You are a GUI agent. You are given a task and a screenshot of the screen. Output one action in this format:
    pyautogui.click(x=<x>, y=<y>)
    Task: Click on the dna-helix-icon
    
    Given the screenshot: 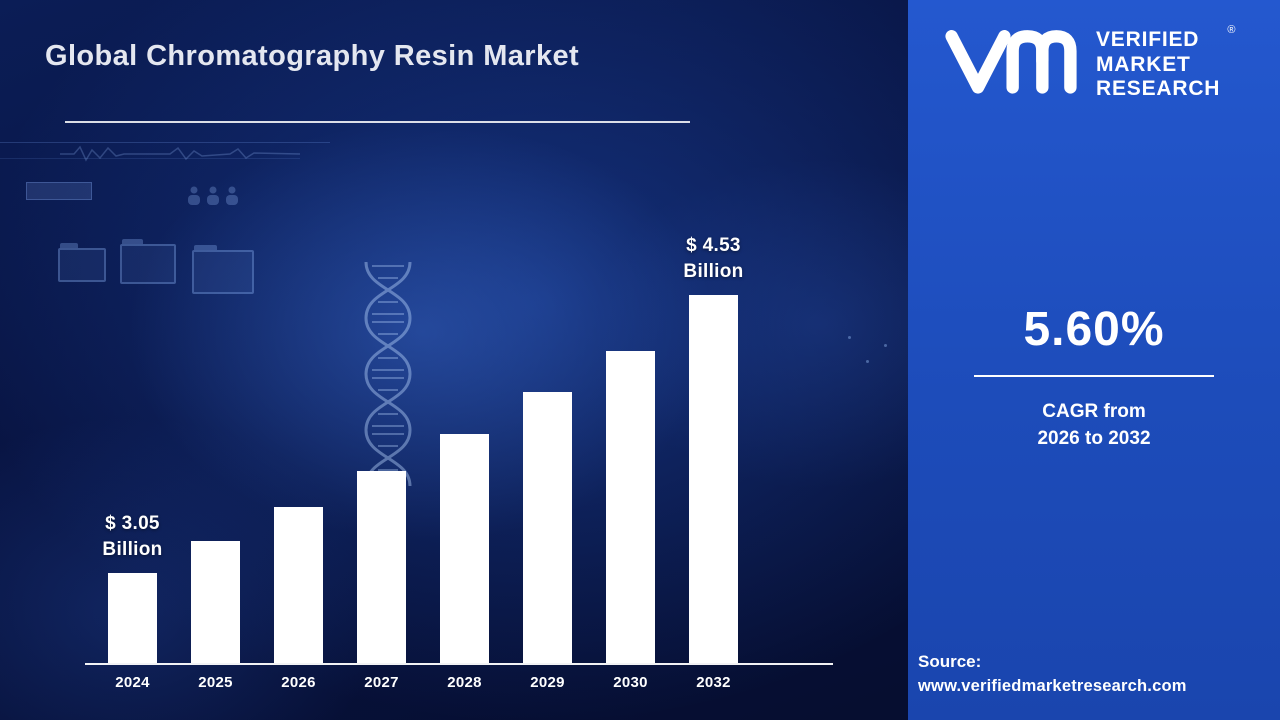 What is the action you would take?
    pyautogui.click(x=388, y=374)
    